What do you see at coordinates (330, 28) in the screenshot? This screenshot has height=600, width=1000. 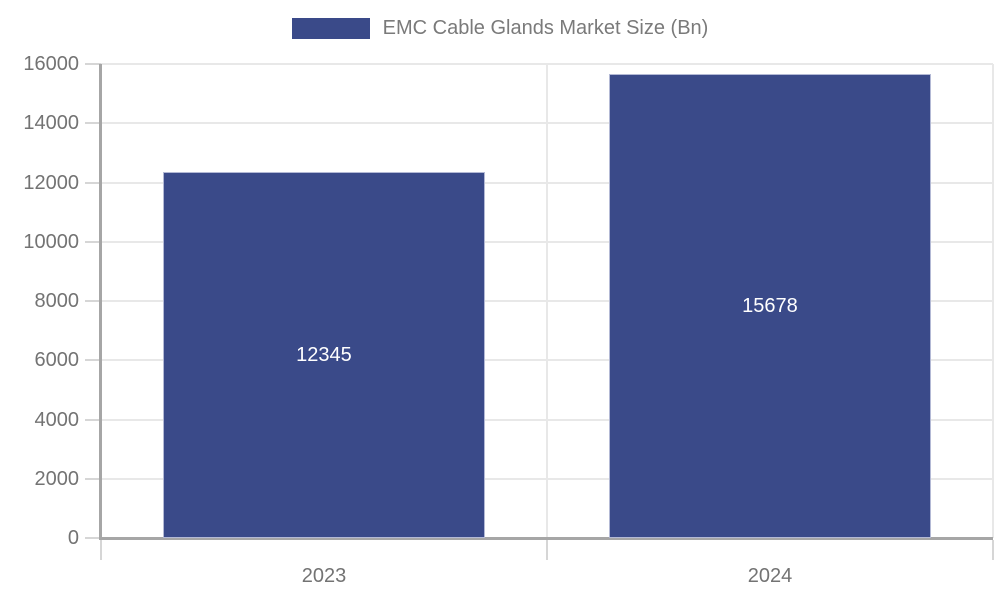 I see `legend-swatch-icon` at bounding box center [330, 28].